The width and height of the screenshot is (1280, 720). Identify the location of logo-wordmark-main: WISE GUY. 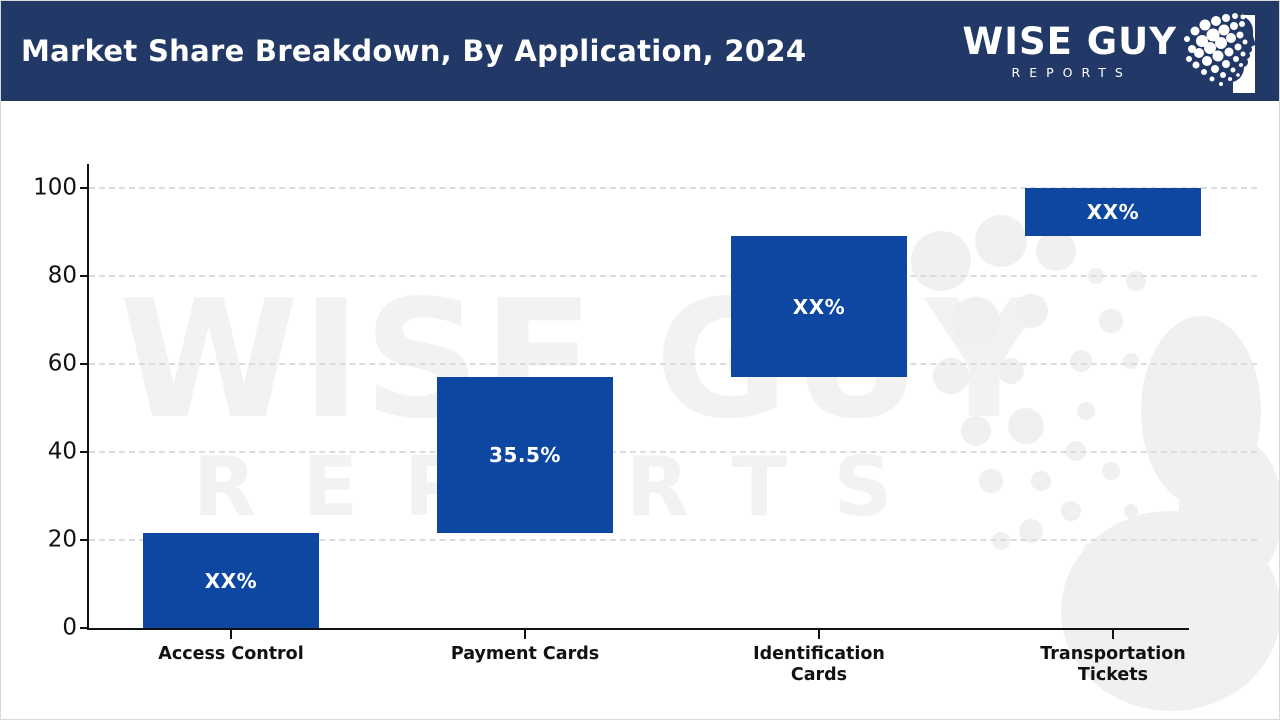
(1069, 41).